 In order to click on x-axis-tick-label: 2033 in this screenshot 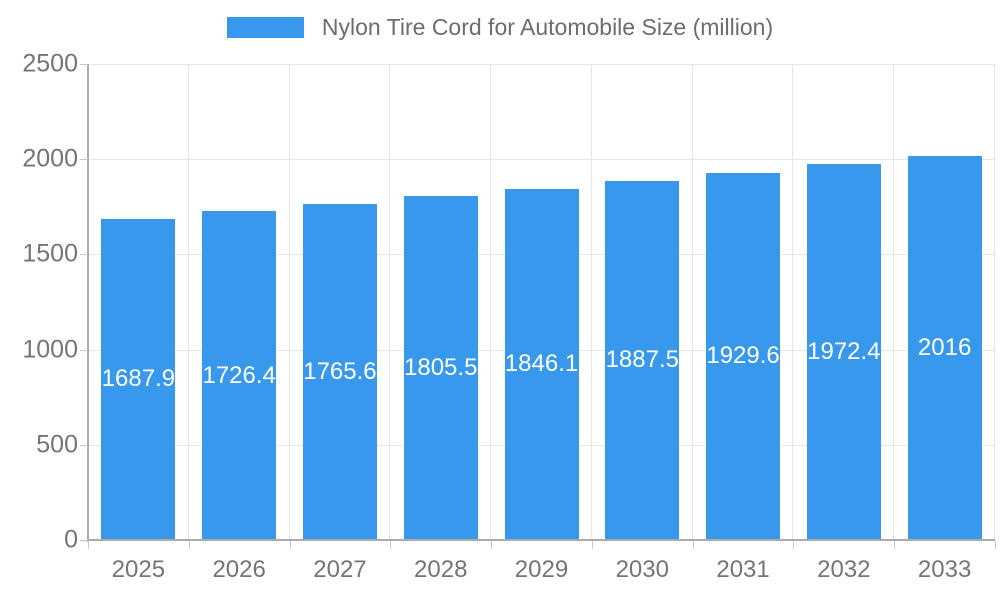, I will do `click(944, 569)`.